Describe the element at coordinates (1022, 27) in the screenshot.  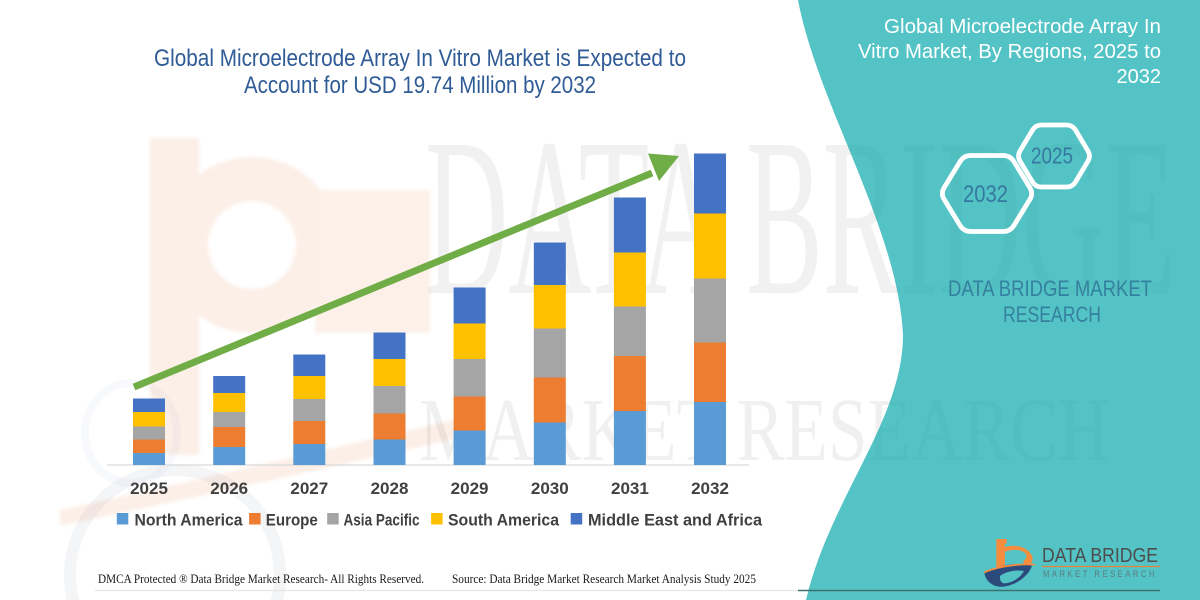
I see `svg-text: Global Microelectrode Array In` at that location.